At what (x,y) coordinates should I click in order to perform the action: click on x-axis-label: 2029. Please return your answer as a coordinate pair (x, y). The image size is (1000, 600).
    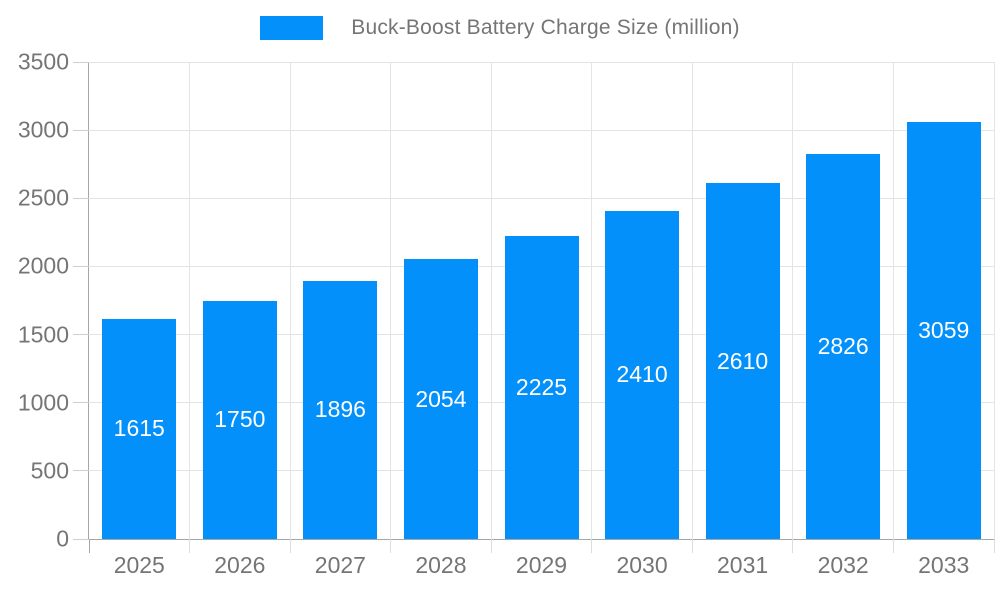
    Looking at the image, I should click on (541, 565).